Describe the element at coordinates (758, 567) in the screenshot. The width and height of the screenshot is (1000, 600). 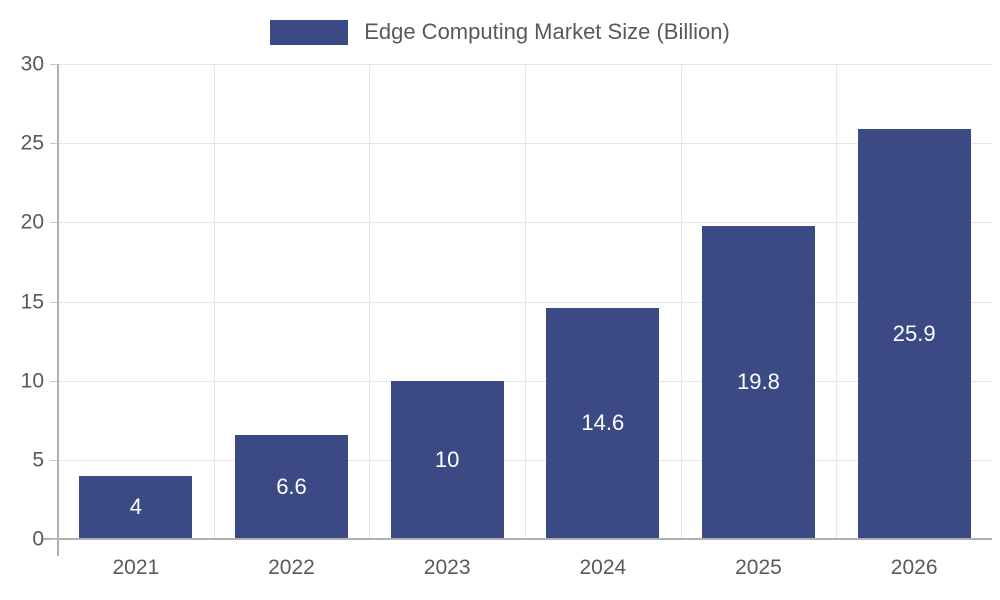
I see `x-tick-label: 2025` at that location.